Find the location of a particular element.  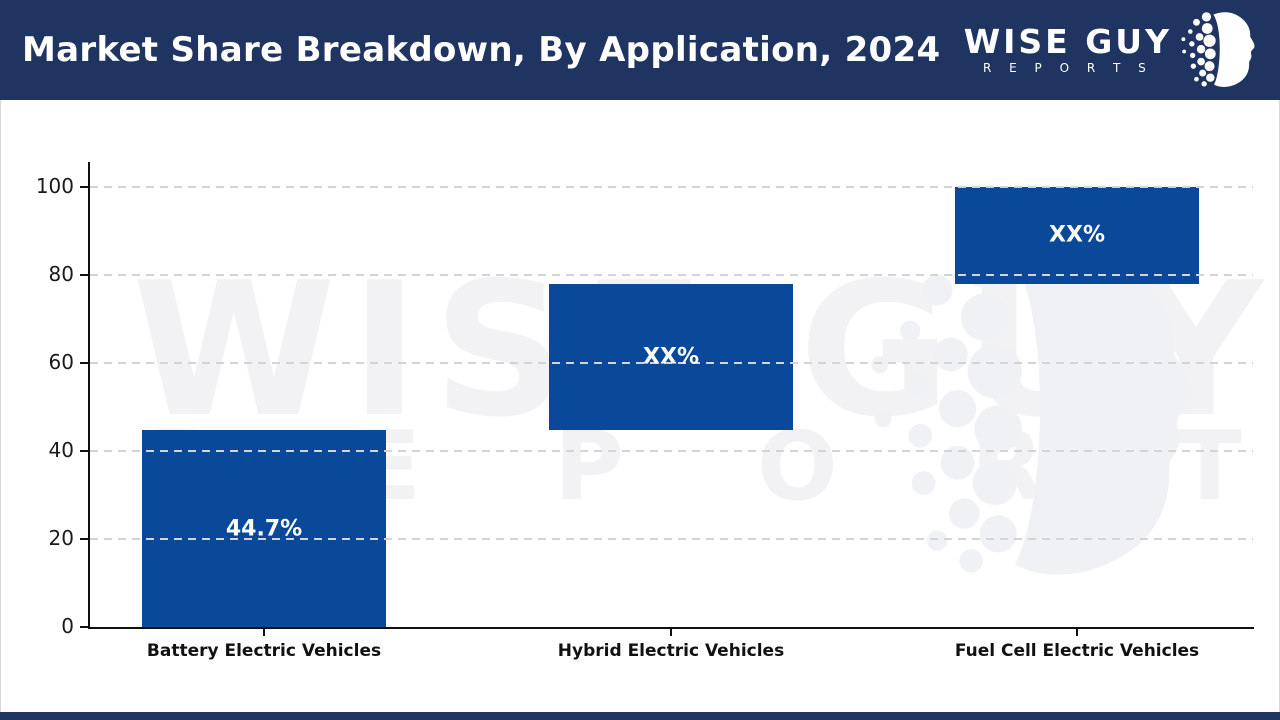

logo-text-block: WISE GUY R E P O R T S is located at coordinates (1067, 48).